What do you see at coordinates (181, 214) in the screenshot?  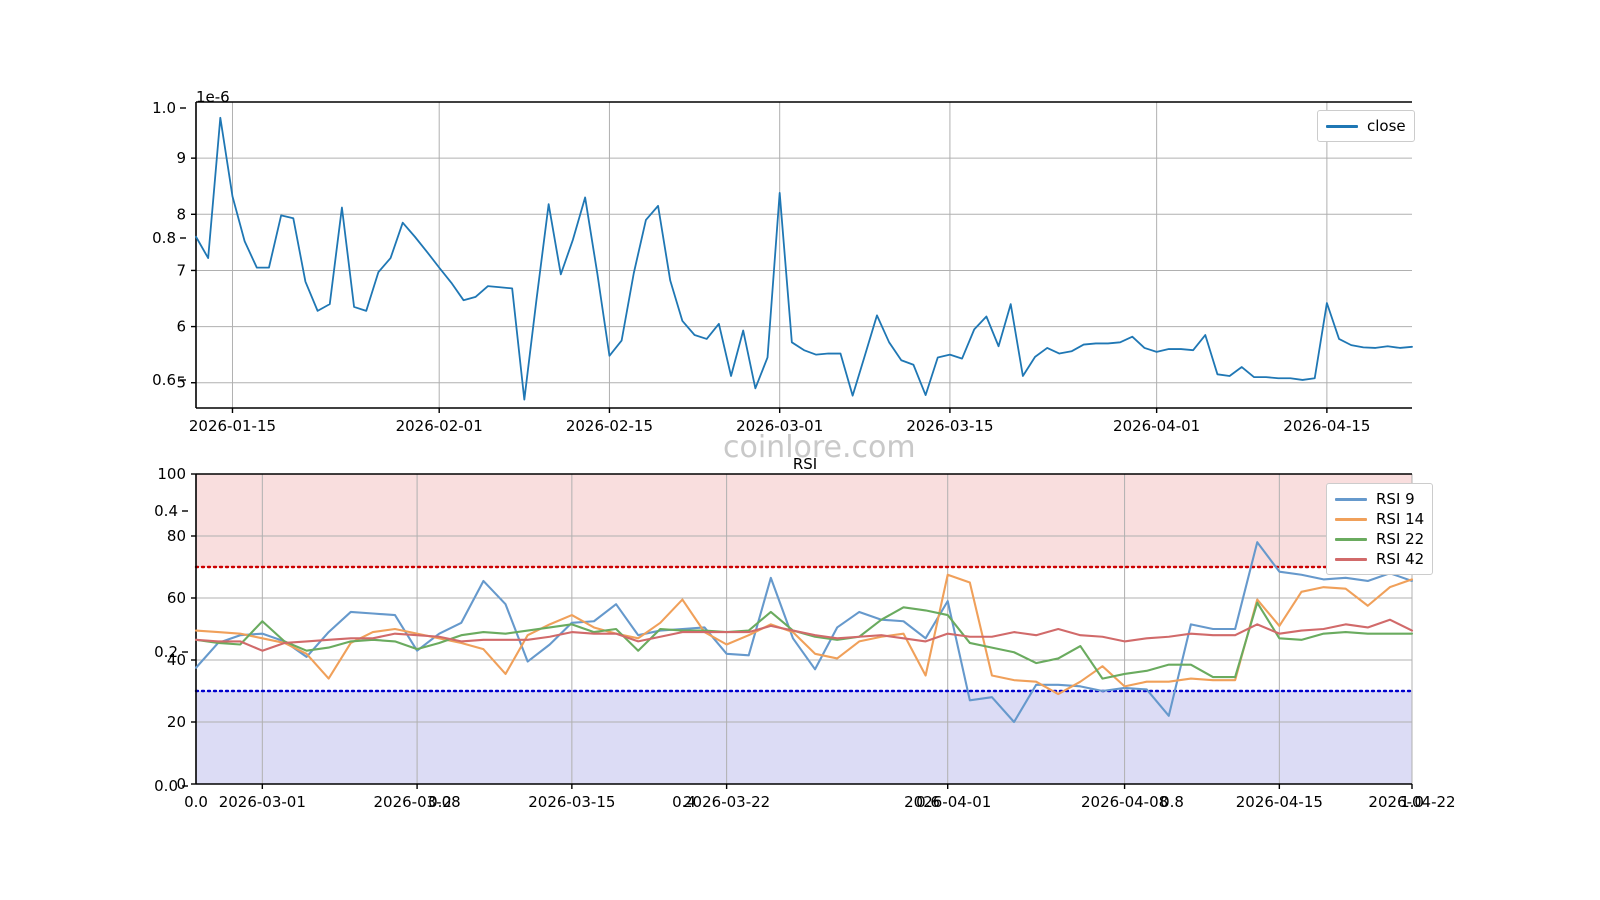 I see `price-ytick-label: 8` at bounding box center [181, 214].